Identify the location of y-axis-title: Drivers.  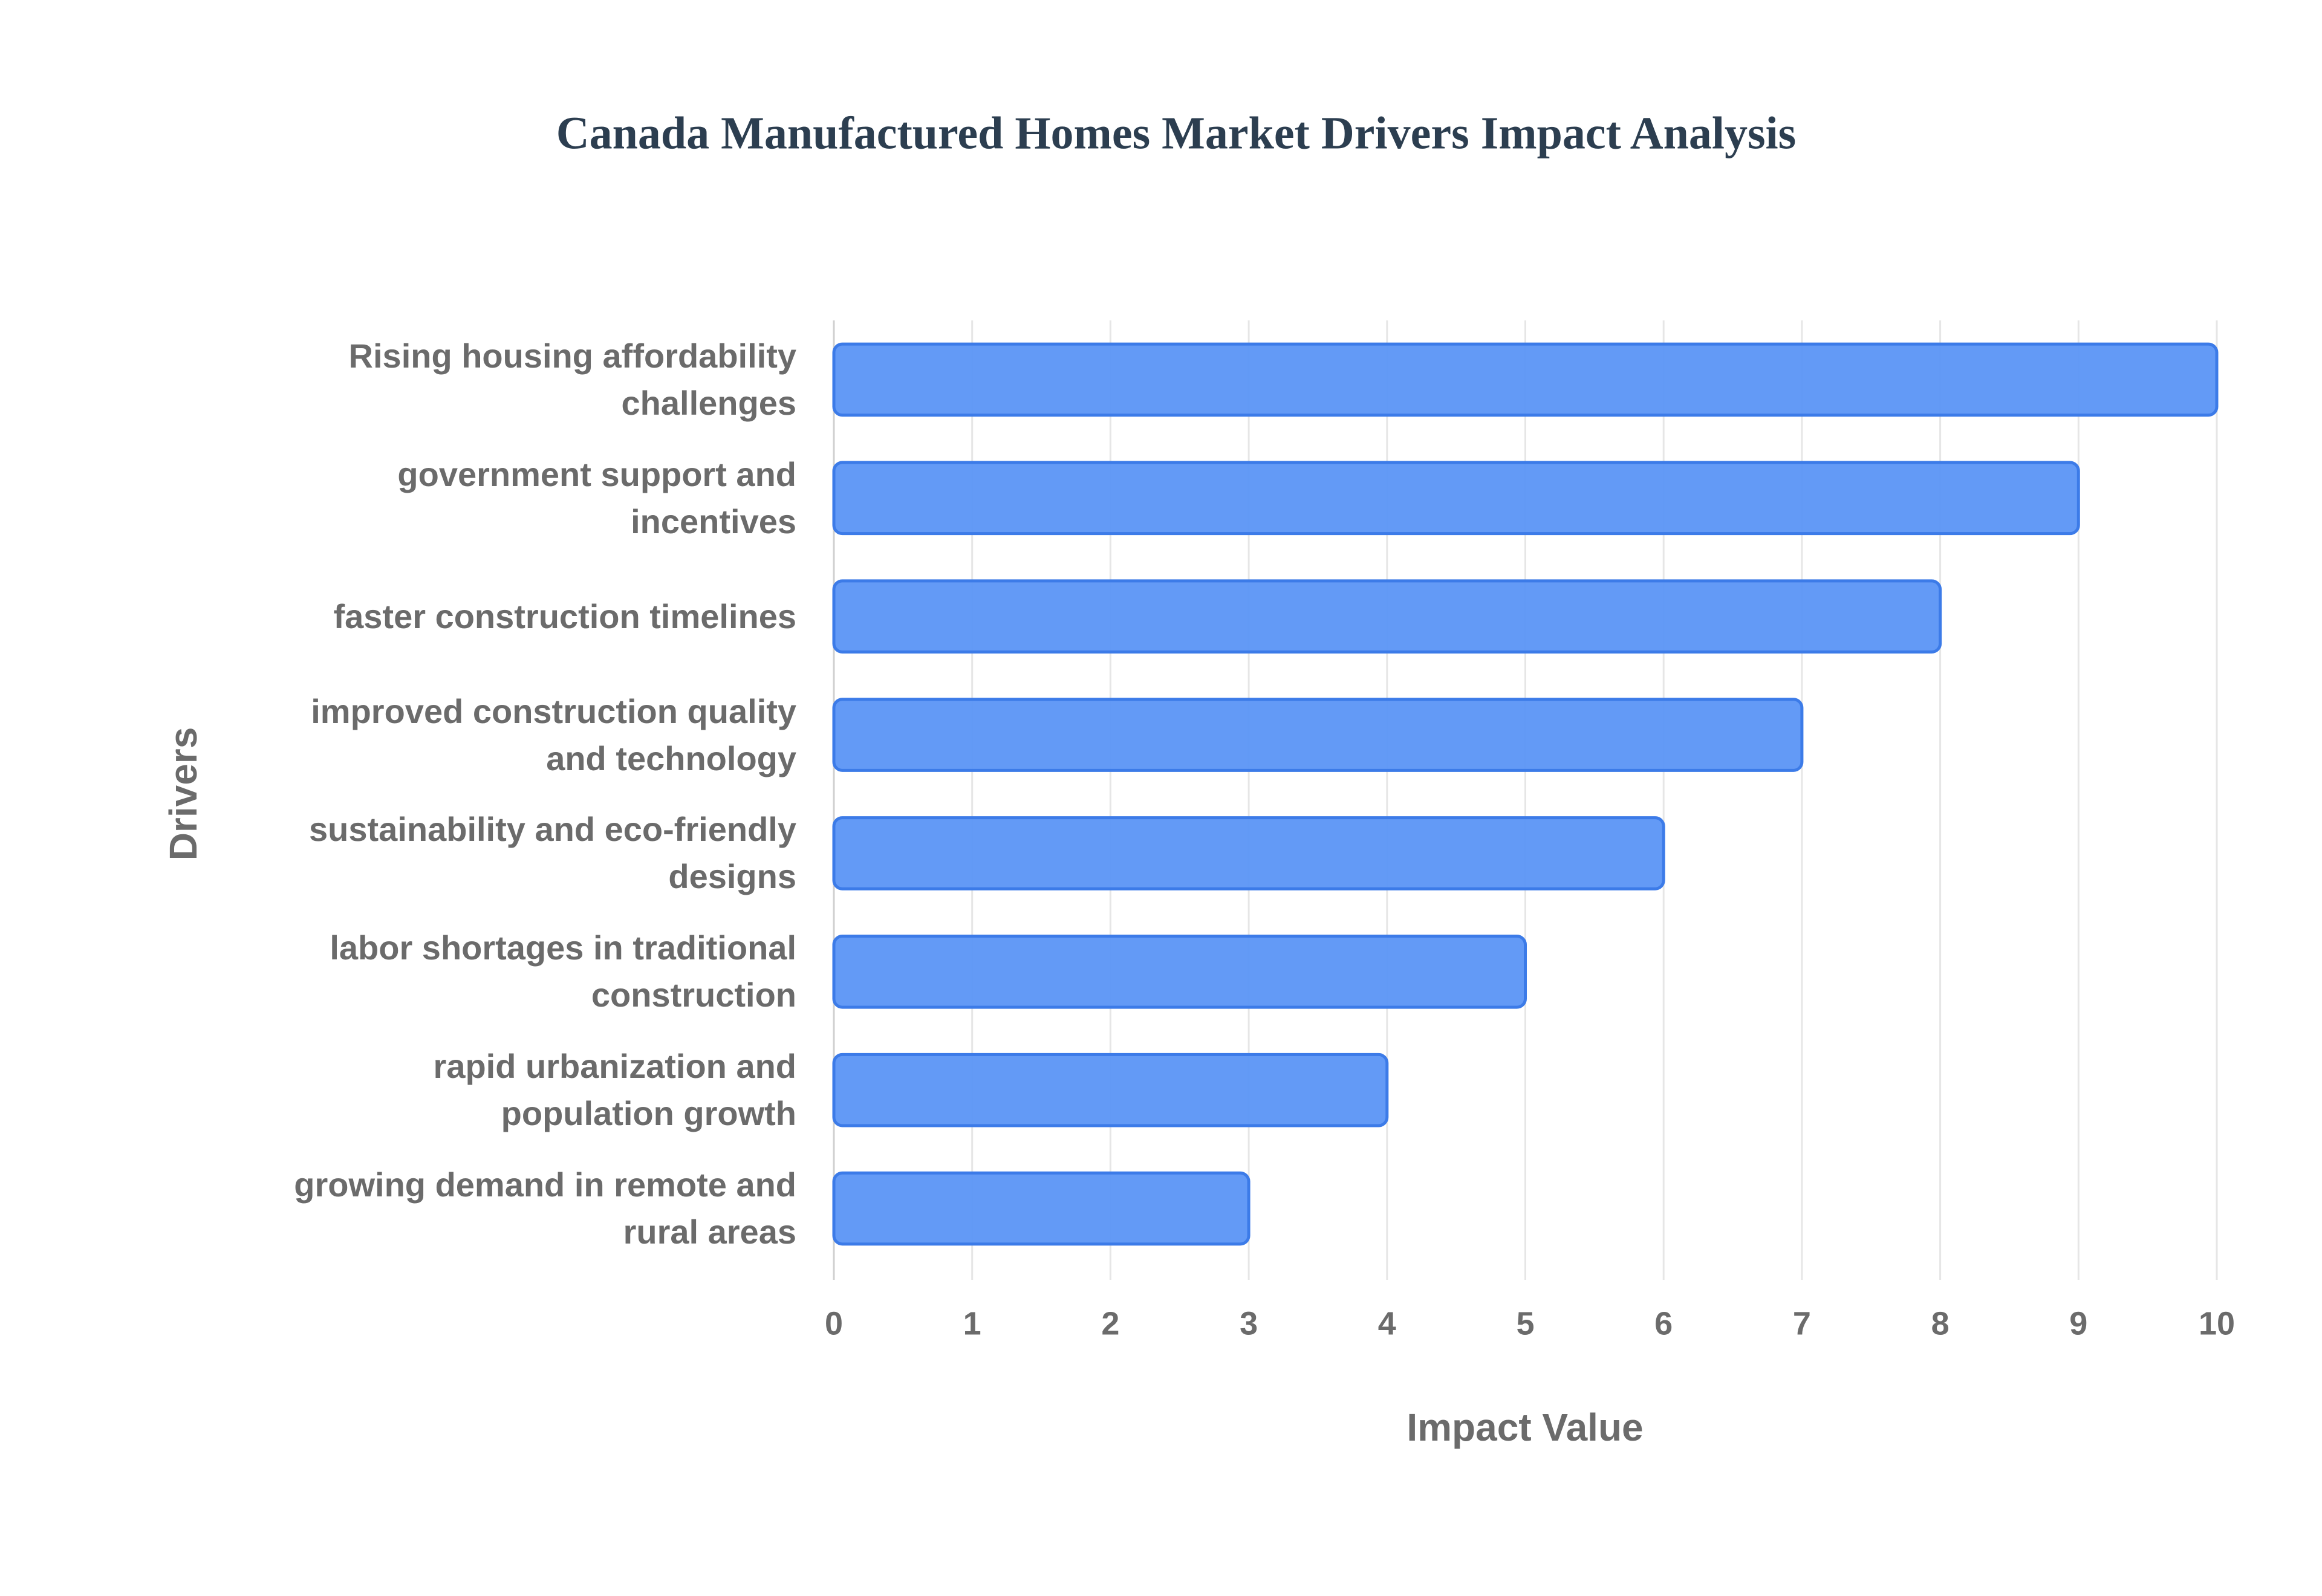
(183, 794).